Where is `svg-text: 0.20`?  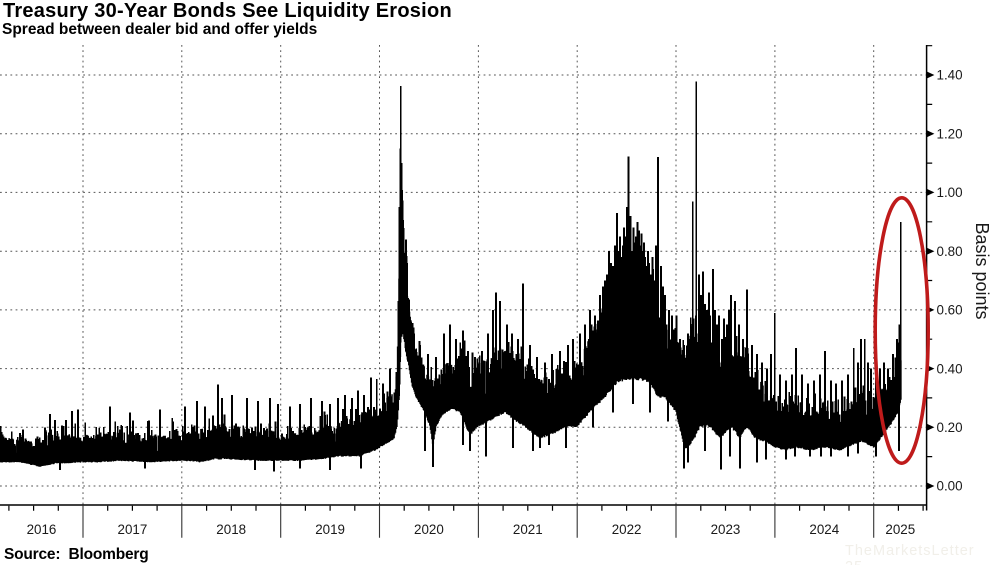
svg-text: 0.20 is located at coordinates (950, 427).